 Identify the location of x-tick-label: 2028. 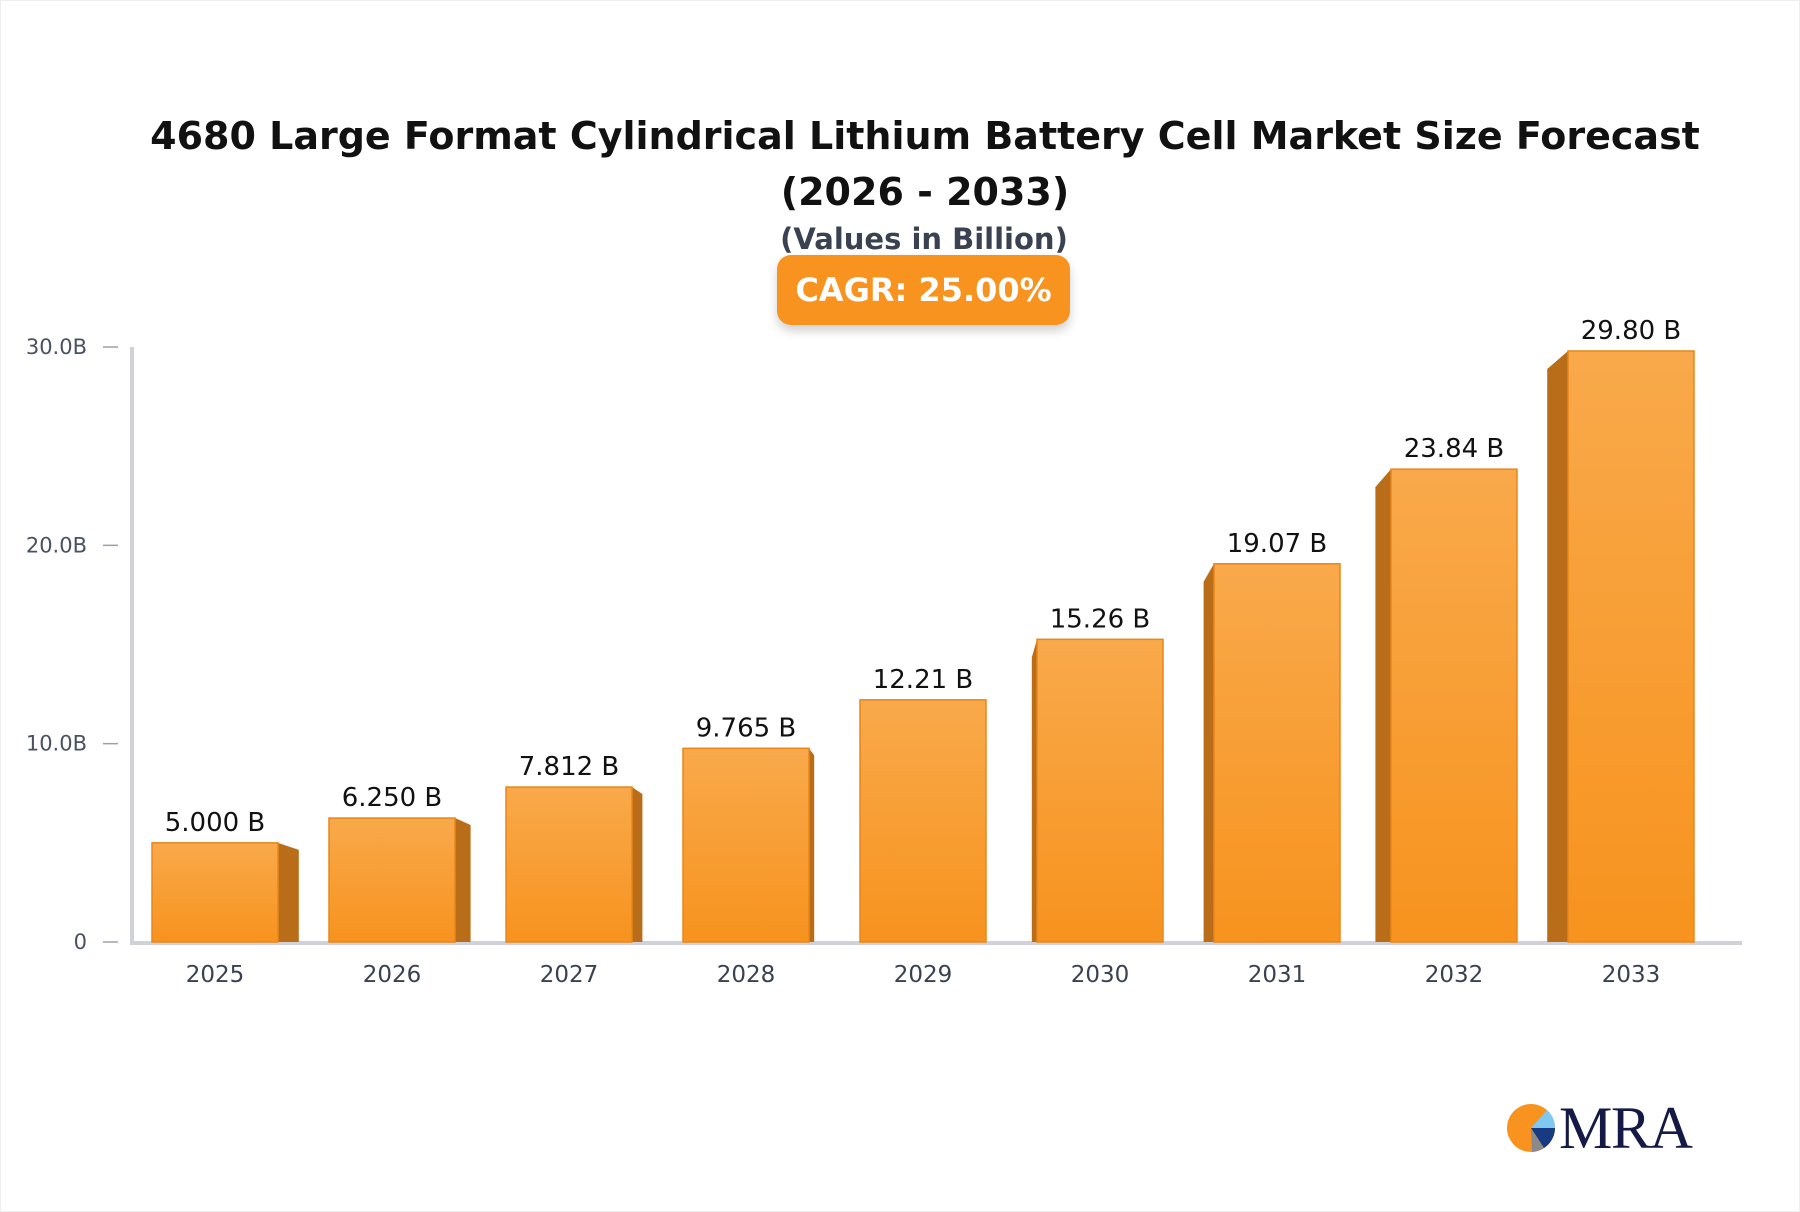
(746, 975).